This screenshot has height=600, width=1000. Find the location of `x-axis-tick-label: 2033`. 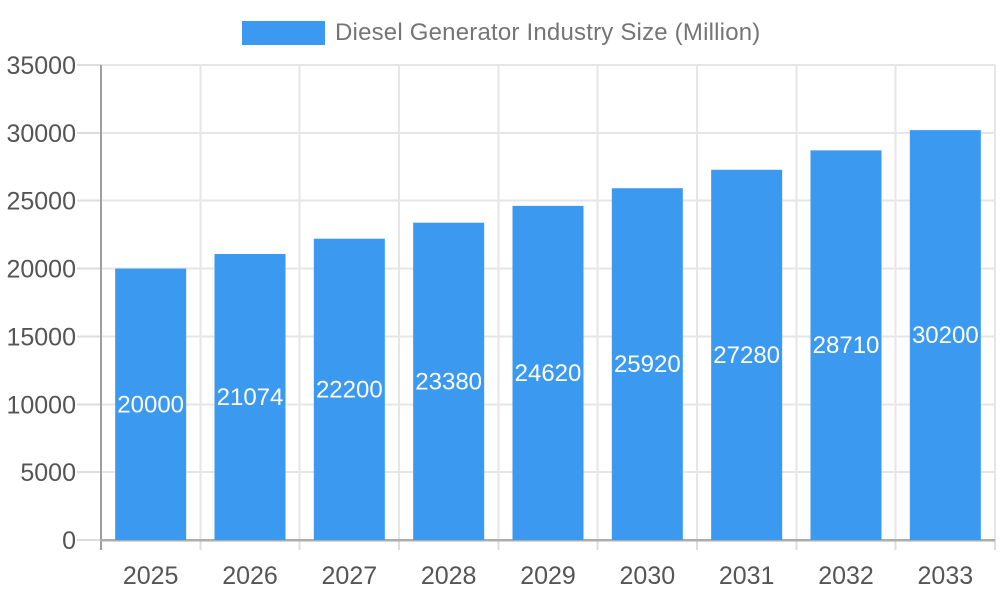

x-axis-tick-label: 2033 is located at coordinates (946, 576).